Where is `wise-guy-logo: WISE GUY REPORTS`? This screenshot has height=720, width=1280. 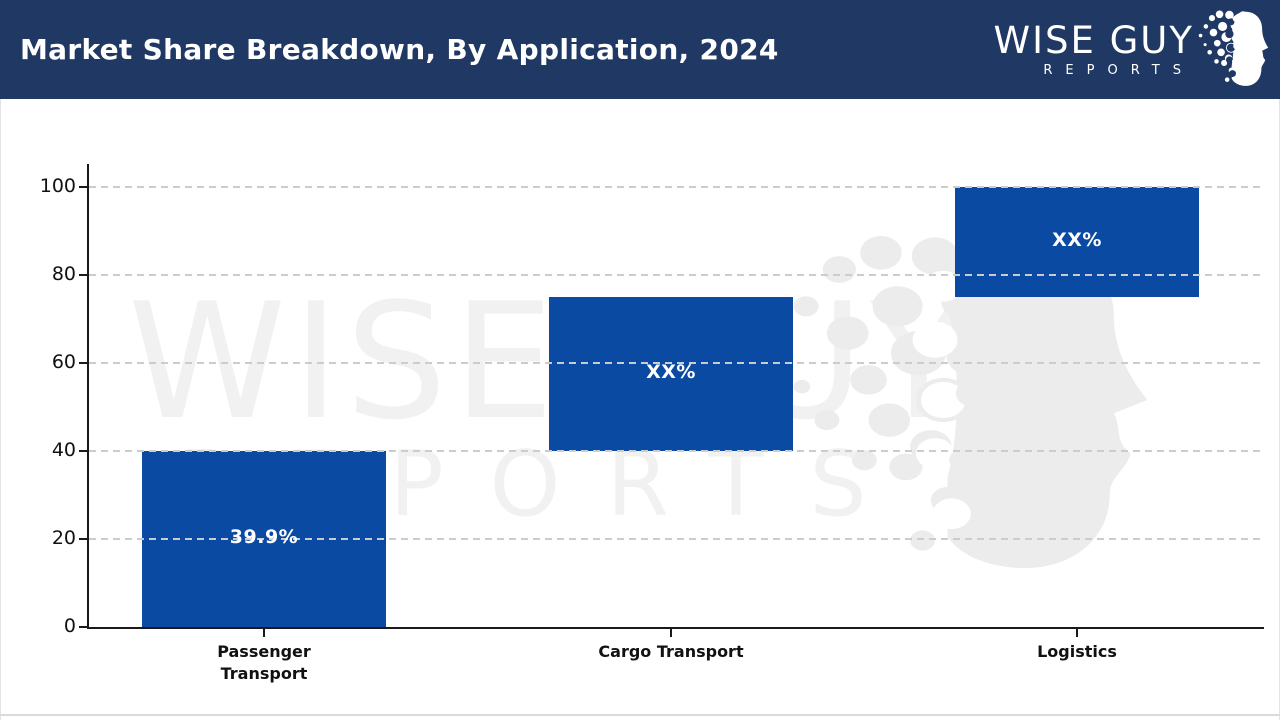 wise-guy-logo: WISE GUY REPORTS is located at coordinates (1134, 50).